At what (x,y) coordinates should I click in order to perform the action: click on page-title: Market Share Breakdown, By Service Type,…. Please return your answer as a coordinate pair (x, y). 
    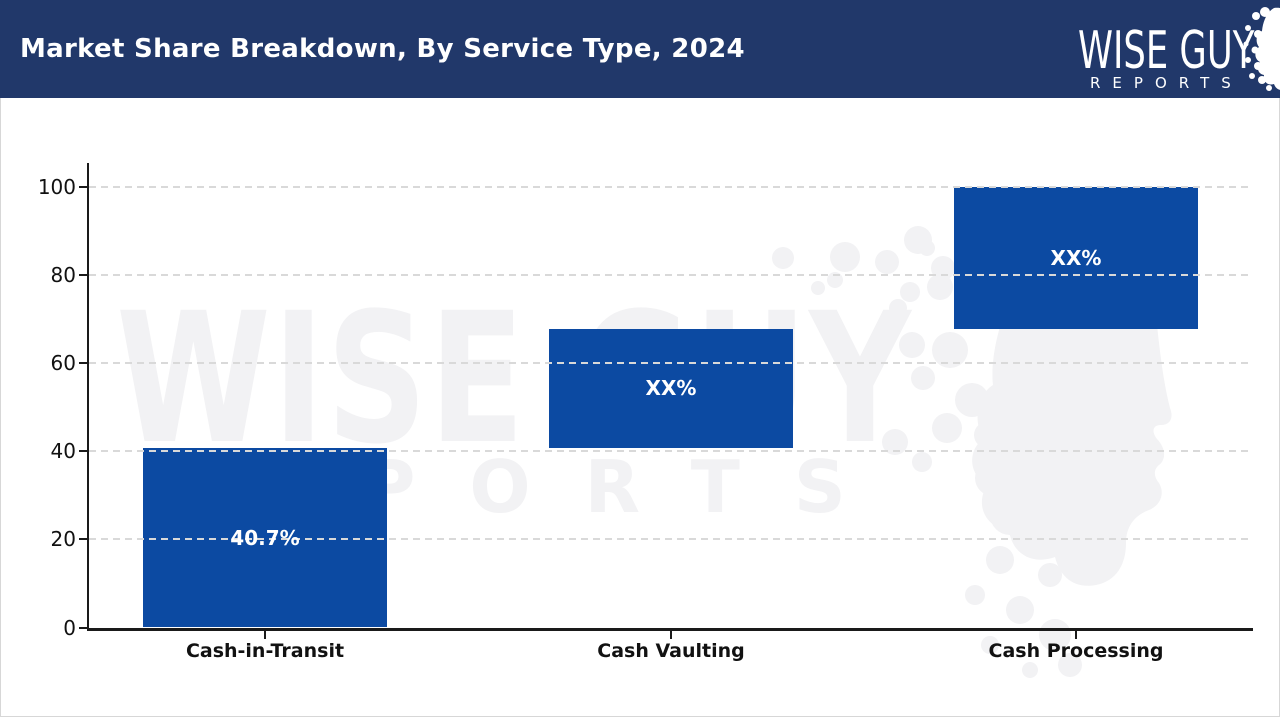
    Looking at the image, I should click on (382, 49).